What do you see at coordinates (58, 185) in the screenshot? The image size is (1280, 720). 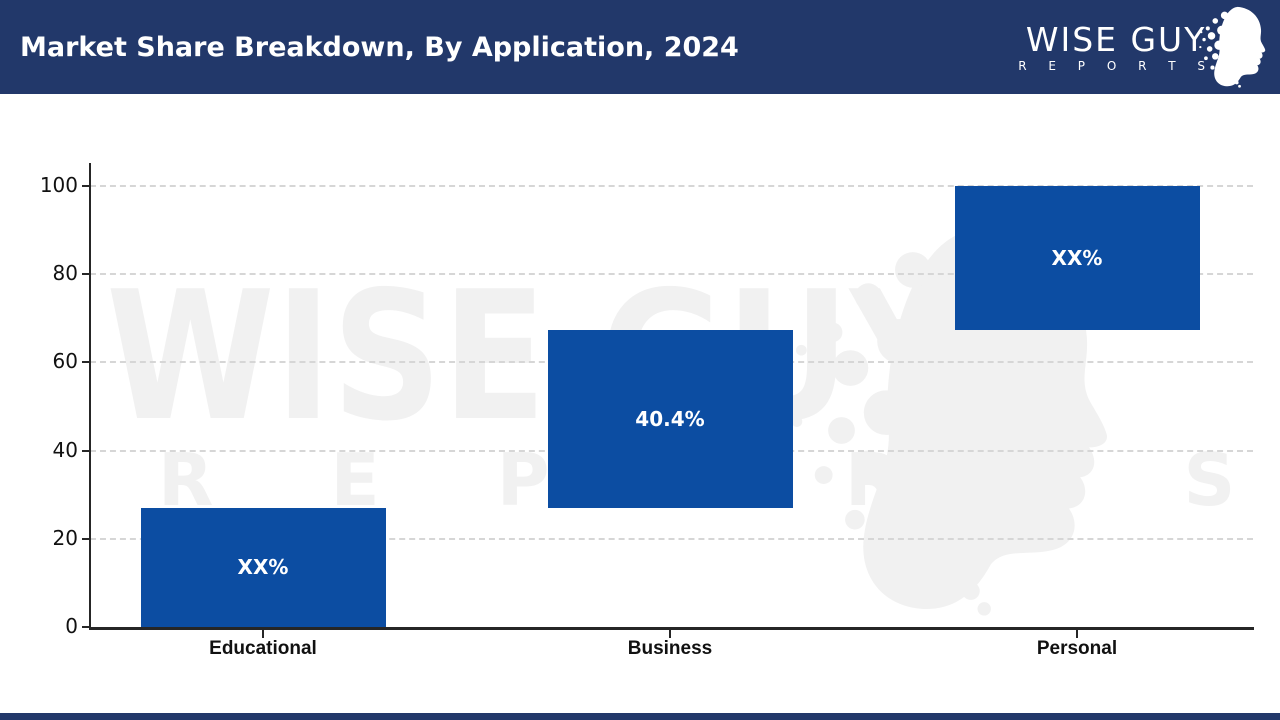 I see `y-tick-label: 100` at bounding box center [58, 185].